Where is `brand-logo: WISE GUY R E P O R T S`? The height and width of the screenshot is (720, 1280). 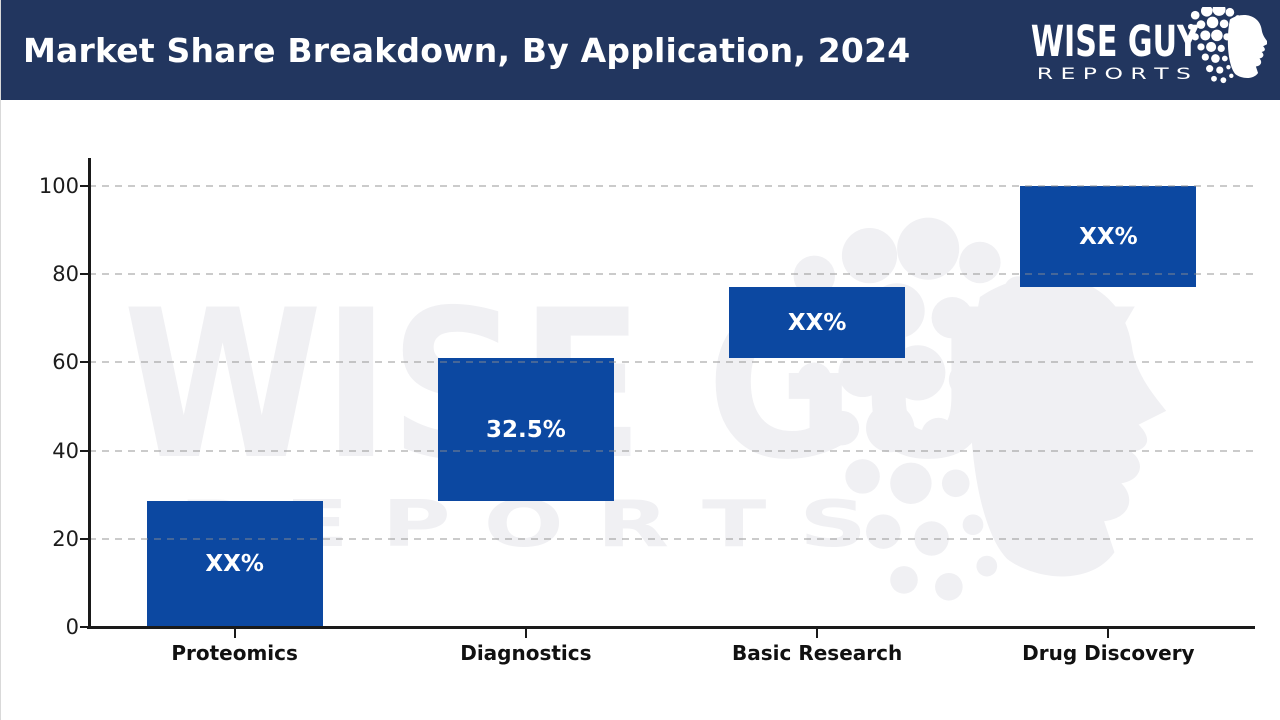 brand-logo: WISE GUY R E P O R T S is located at coordinates (1149, 47).